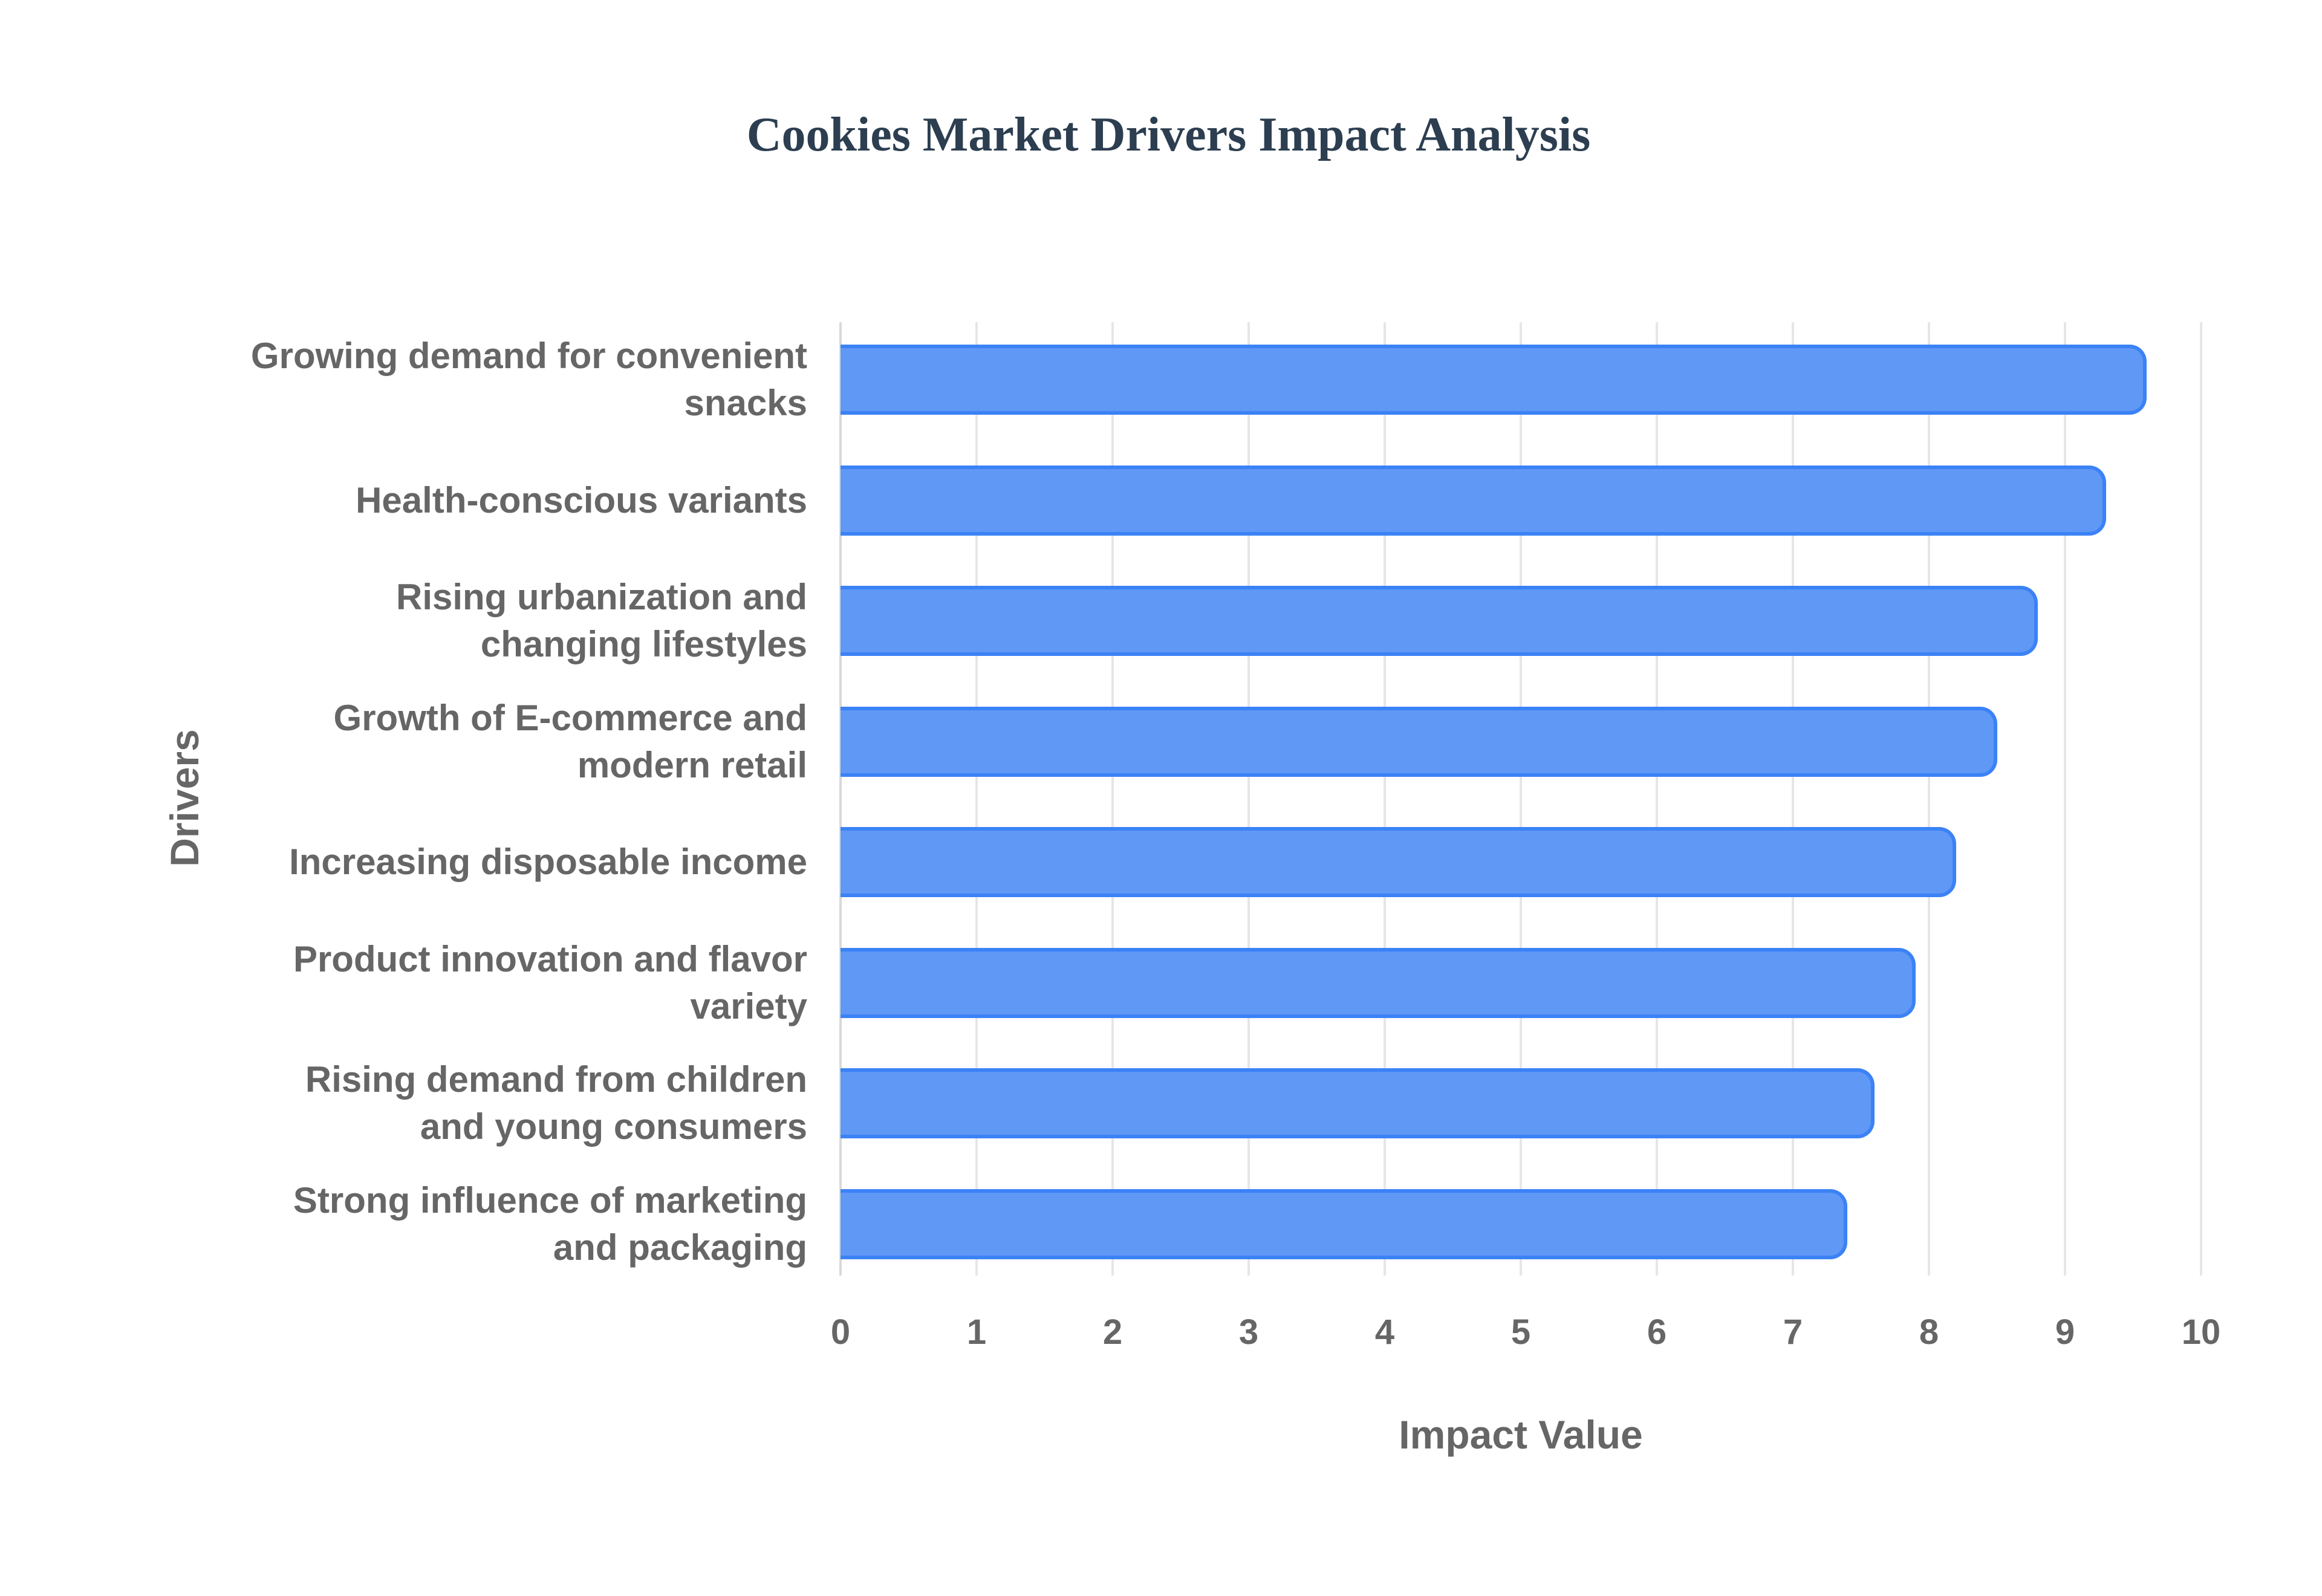 The height and width of the screenshot is (1596, 2322). Describe the element at coordinates (1793, 1332) in the screenshot. I see `x-tick-label: 7` at that location.